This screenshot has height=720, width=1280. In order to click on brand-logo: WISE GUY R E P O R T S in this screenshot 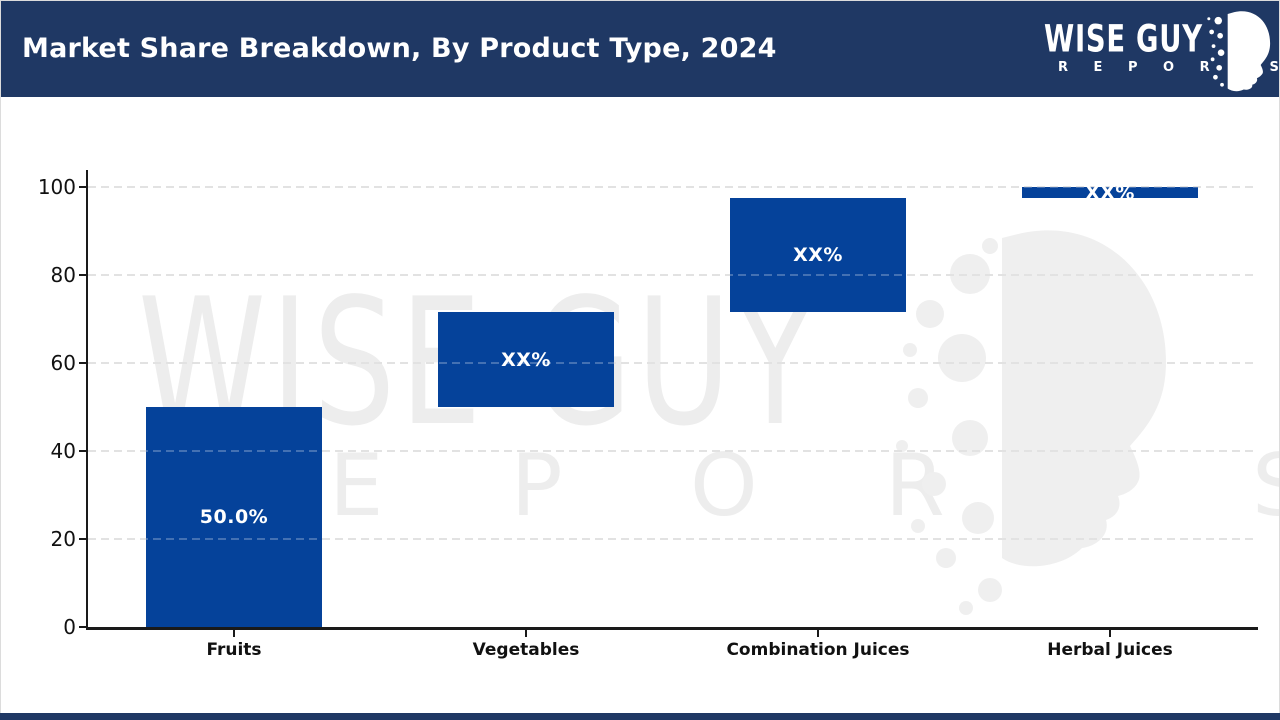, I will do `click(1140, 48)`.